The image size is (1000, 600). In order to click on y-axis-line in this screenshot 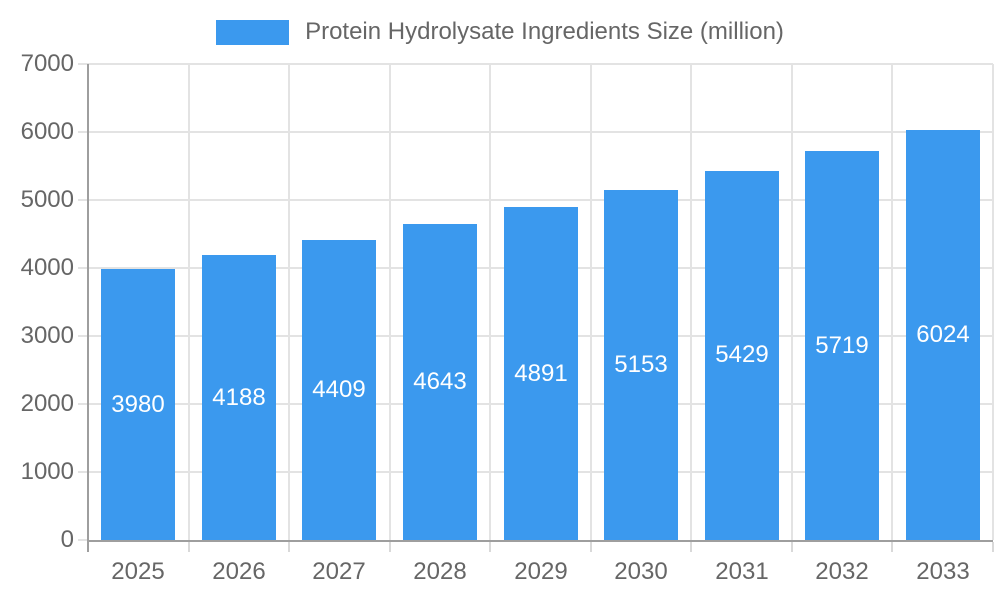, I will do `click(88, 303)`.